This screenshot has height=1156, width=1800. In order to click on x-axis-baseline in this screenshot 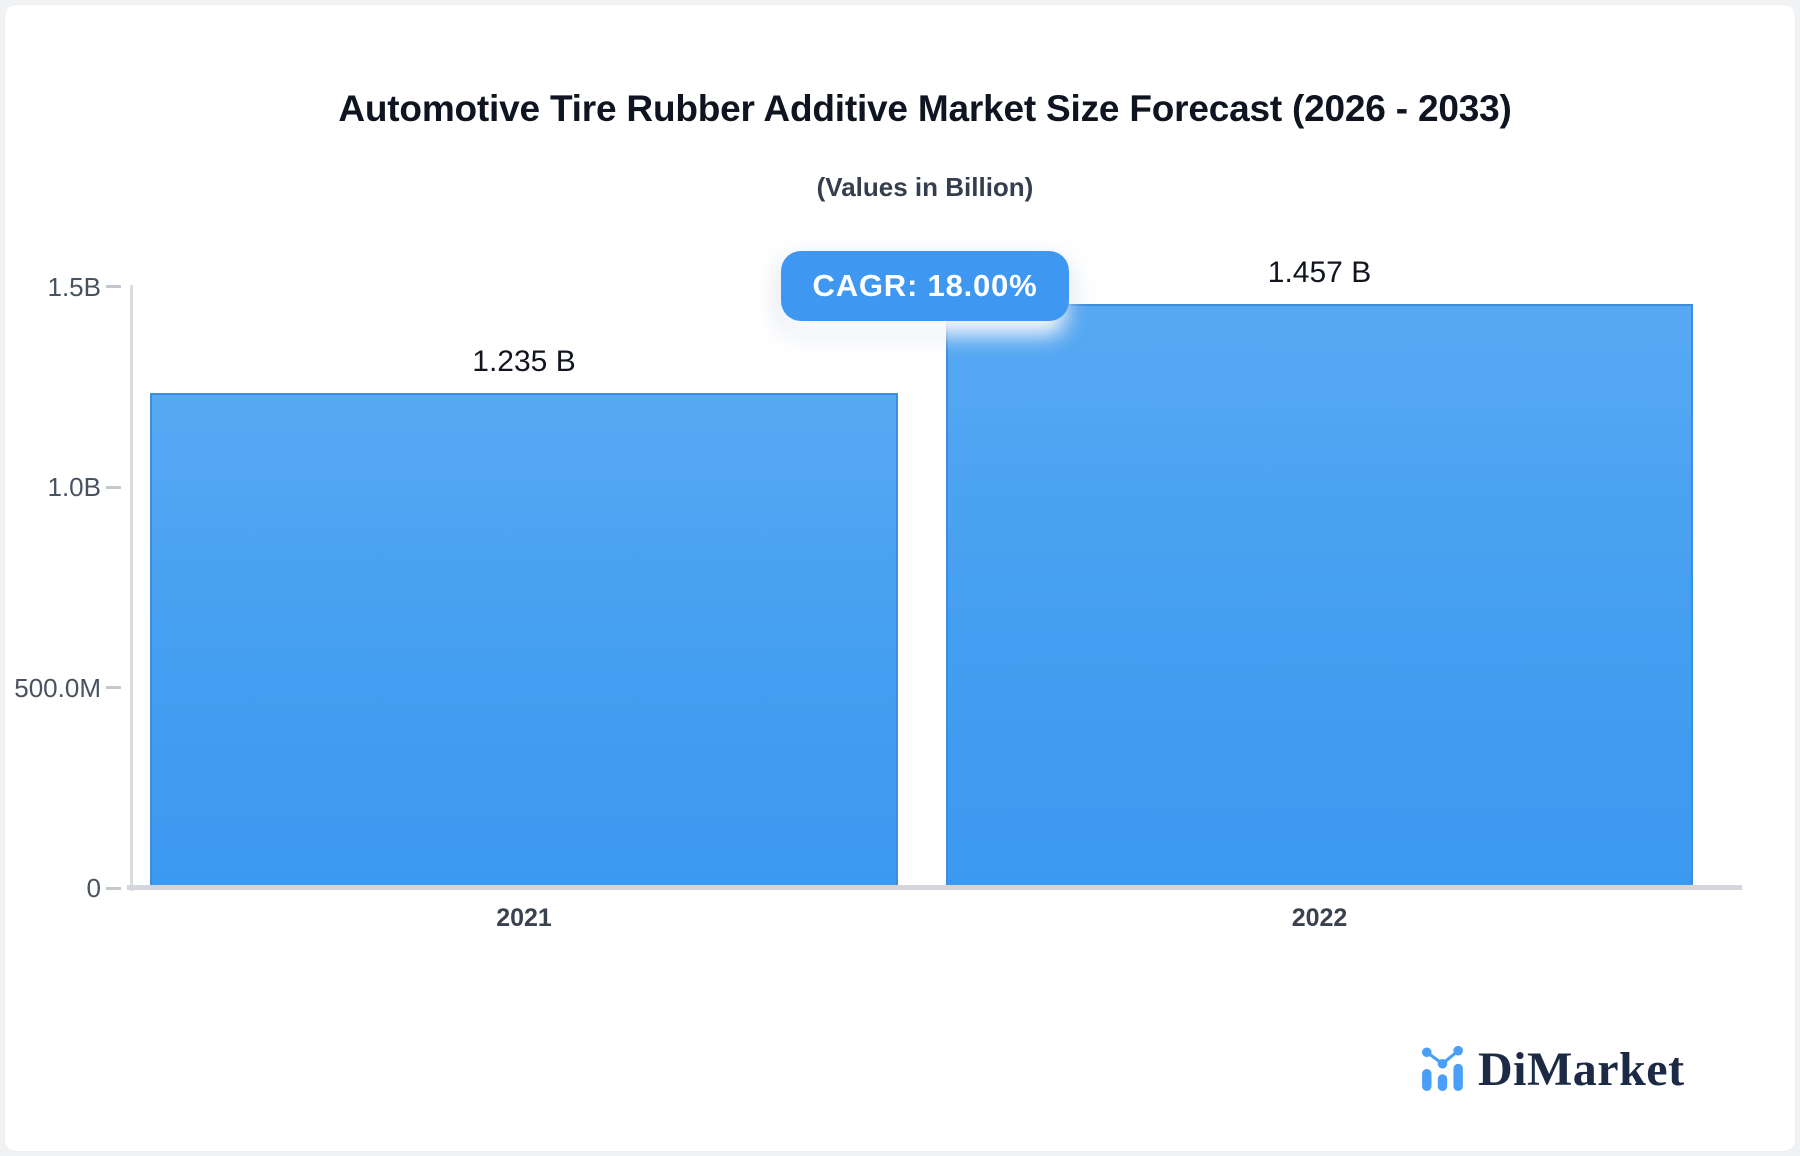, I will do `click(934, 887)`.